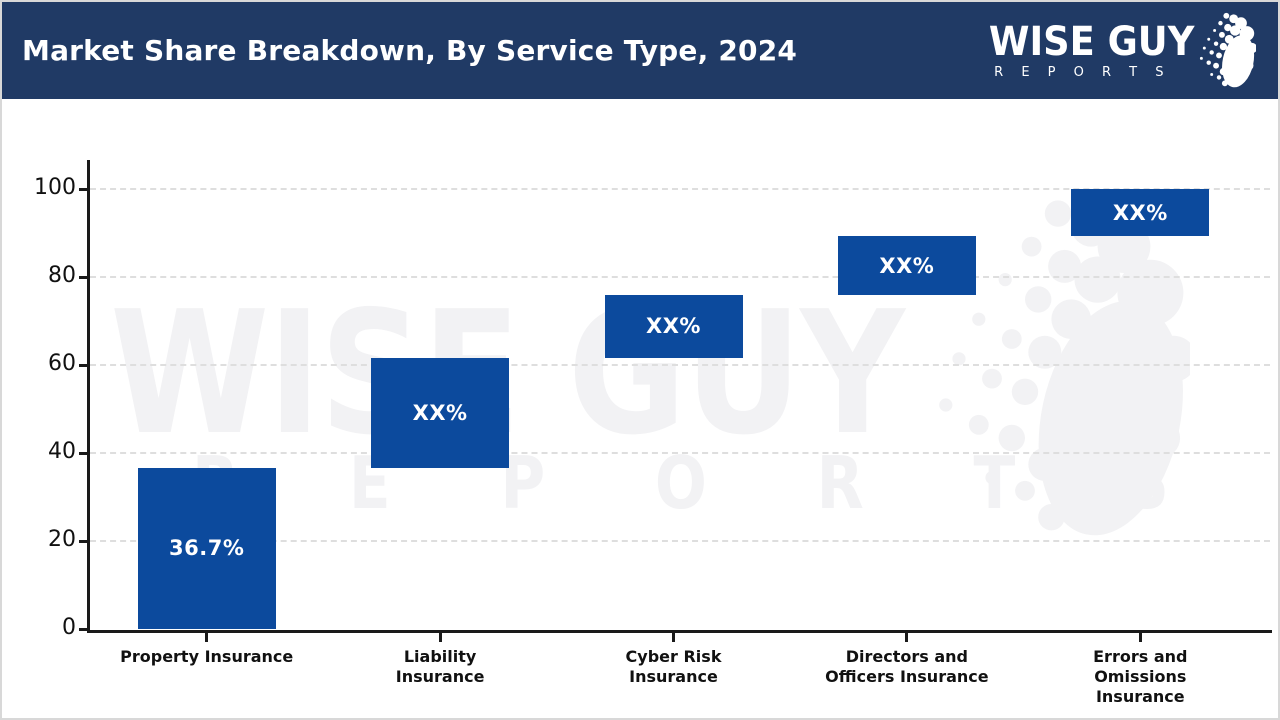 This screenshot has height=720, width=1280. I want to click on waterfall-bar-4: XX%, so click(906, 266).